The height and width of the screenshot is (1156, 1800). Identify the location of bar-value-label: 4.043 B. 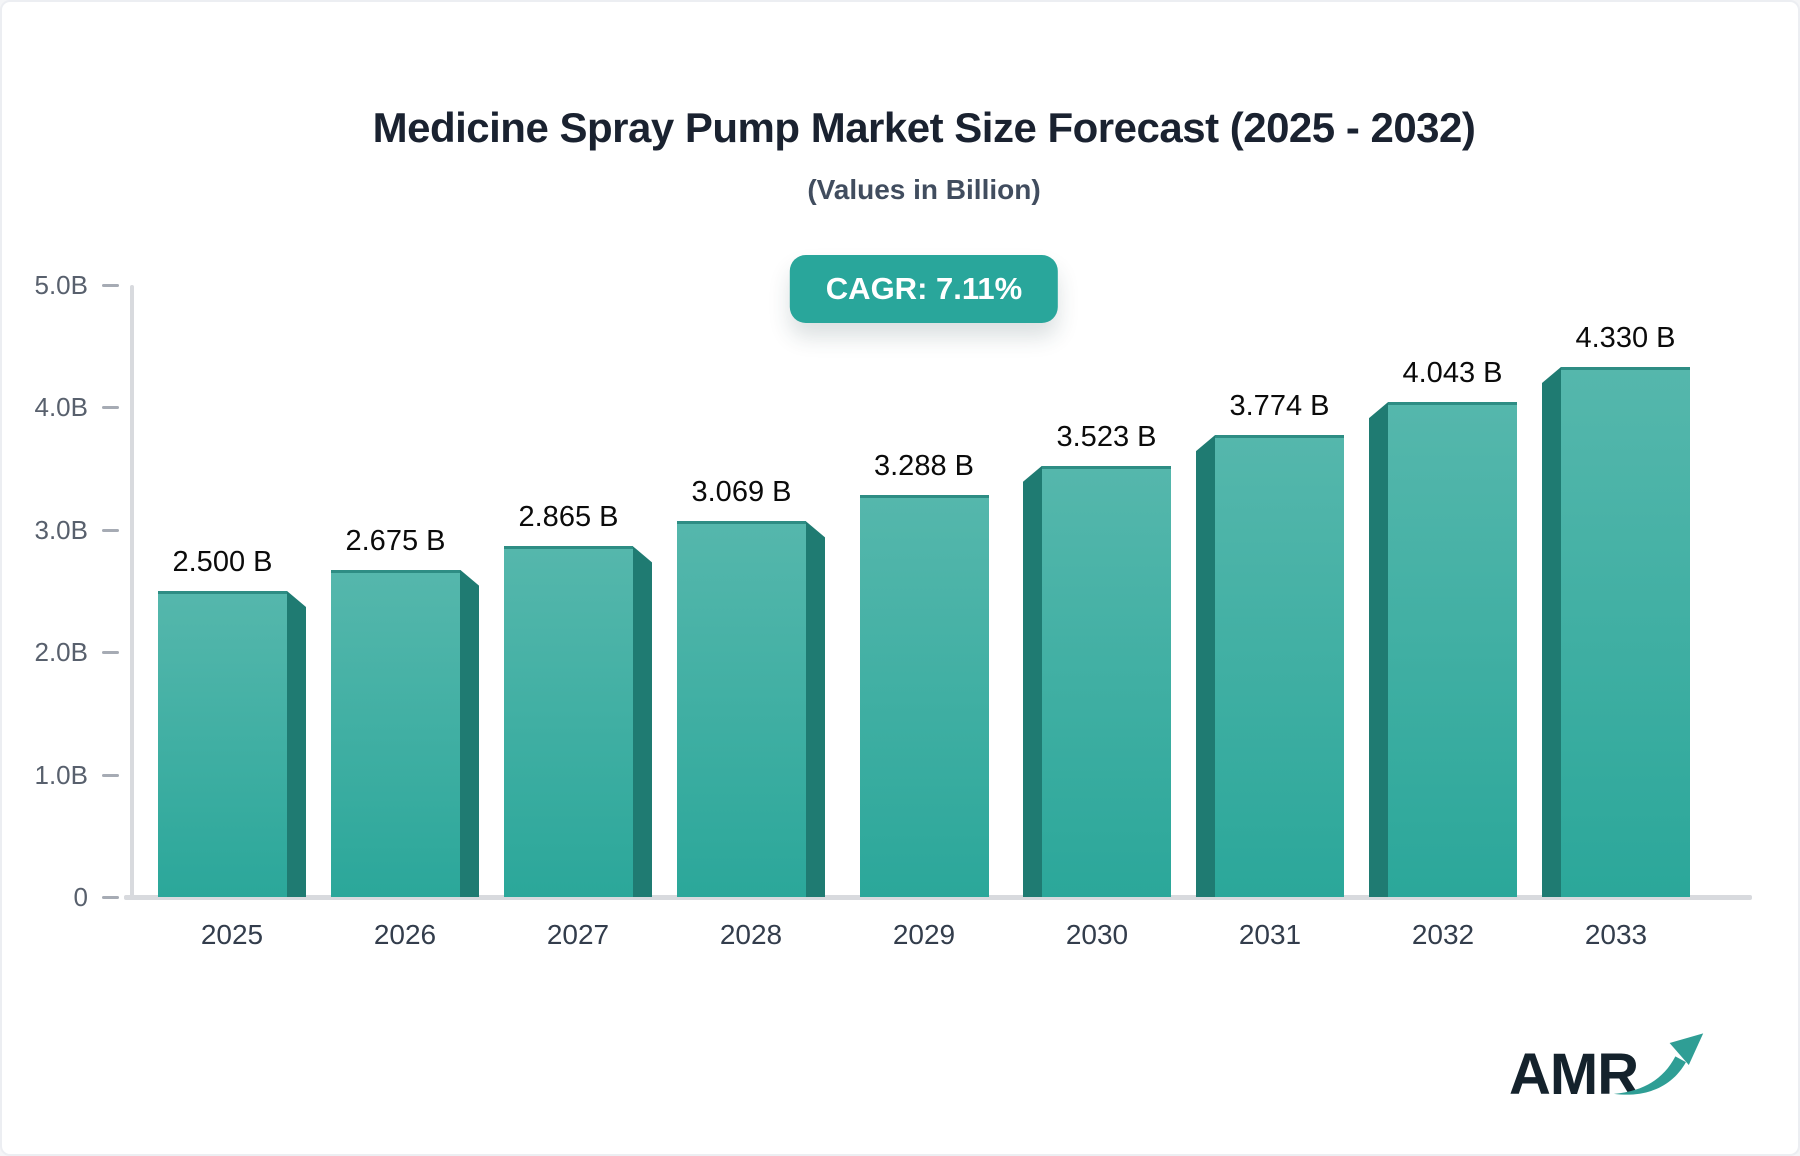
(1452, 373).